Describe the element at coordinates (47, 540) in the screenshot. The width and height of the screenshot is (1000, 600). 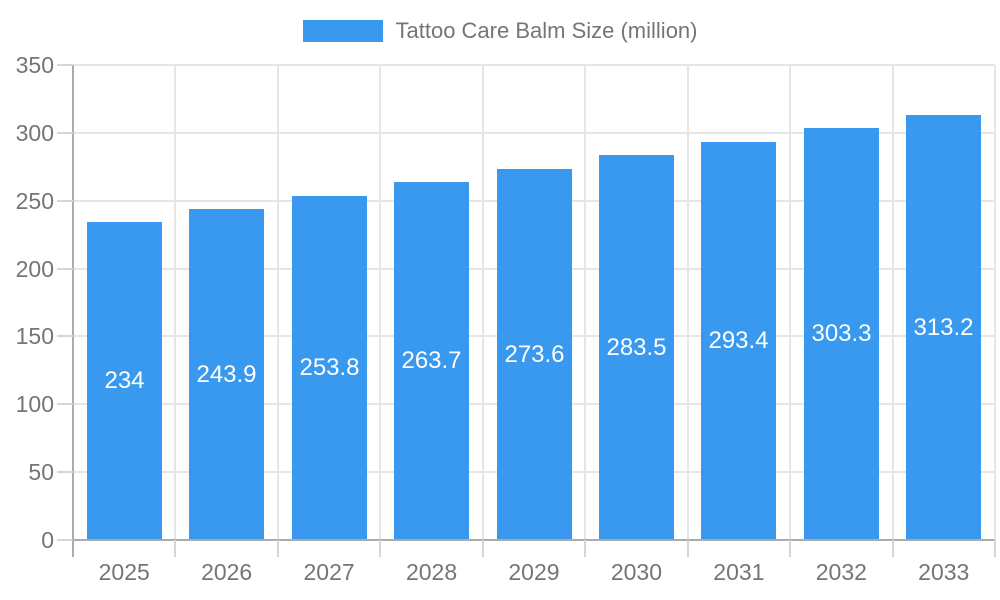
I see `y-axis-tick-label: 0` at that location.